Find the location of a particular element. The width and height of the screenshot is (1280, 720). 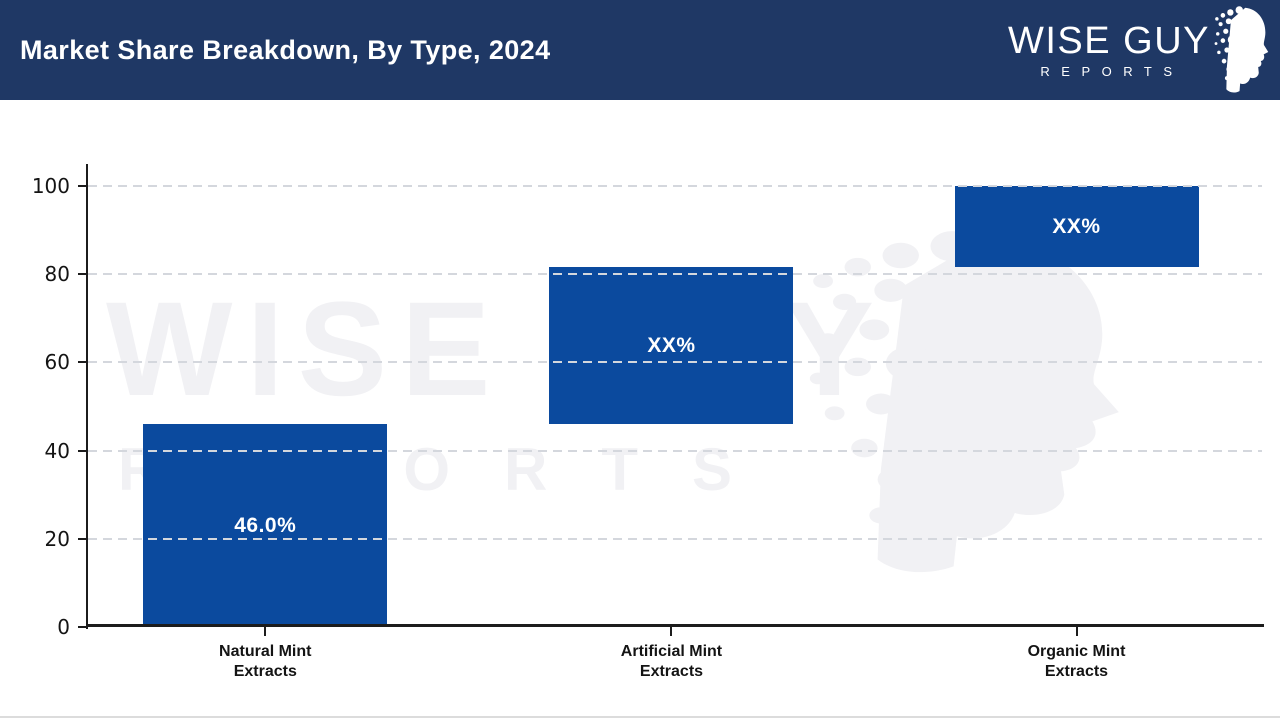

category-label-1: Natural Mint Extracts is located at coordinates (265, 661).